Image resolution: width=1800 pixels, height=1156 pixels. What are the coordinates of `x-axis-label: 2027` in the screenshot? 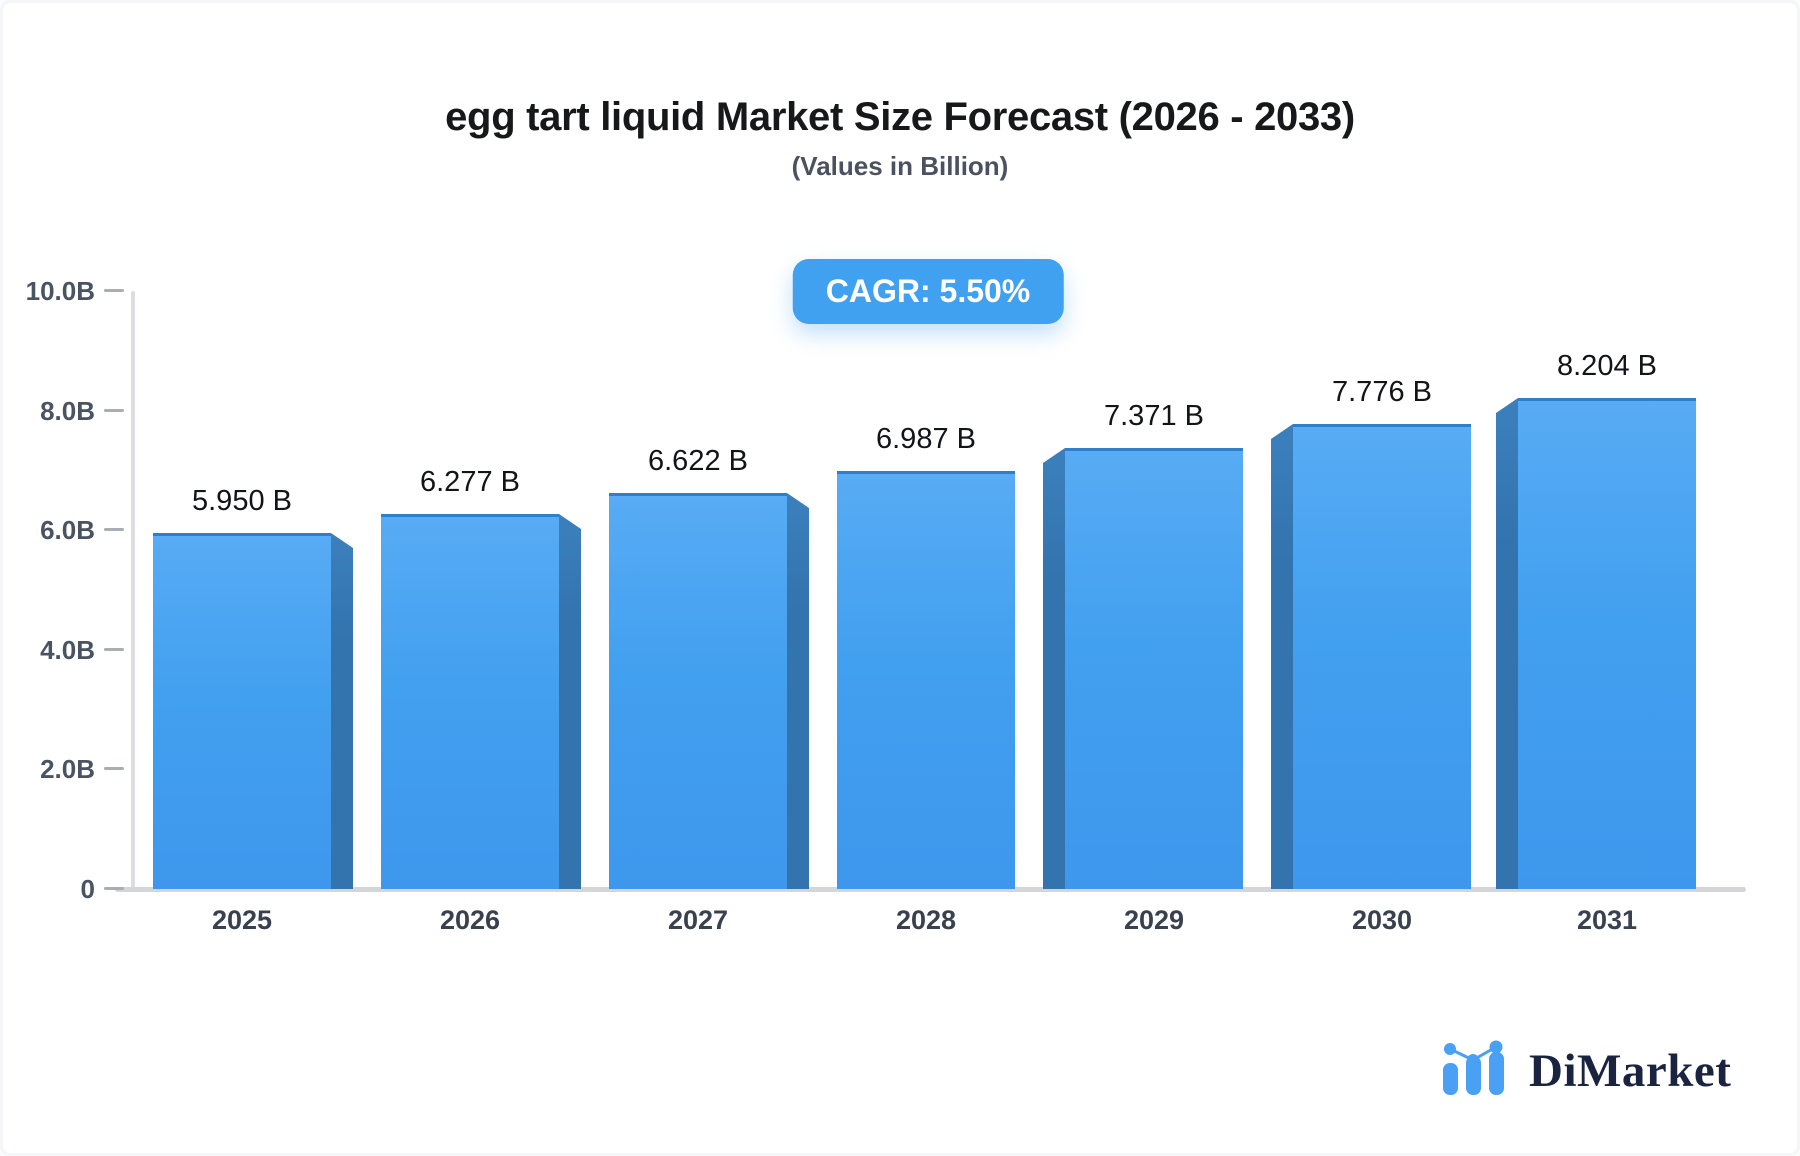 It's located at (698, 920).